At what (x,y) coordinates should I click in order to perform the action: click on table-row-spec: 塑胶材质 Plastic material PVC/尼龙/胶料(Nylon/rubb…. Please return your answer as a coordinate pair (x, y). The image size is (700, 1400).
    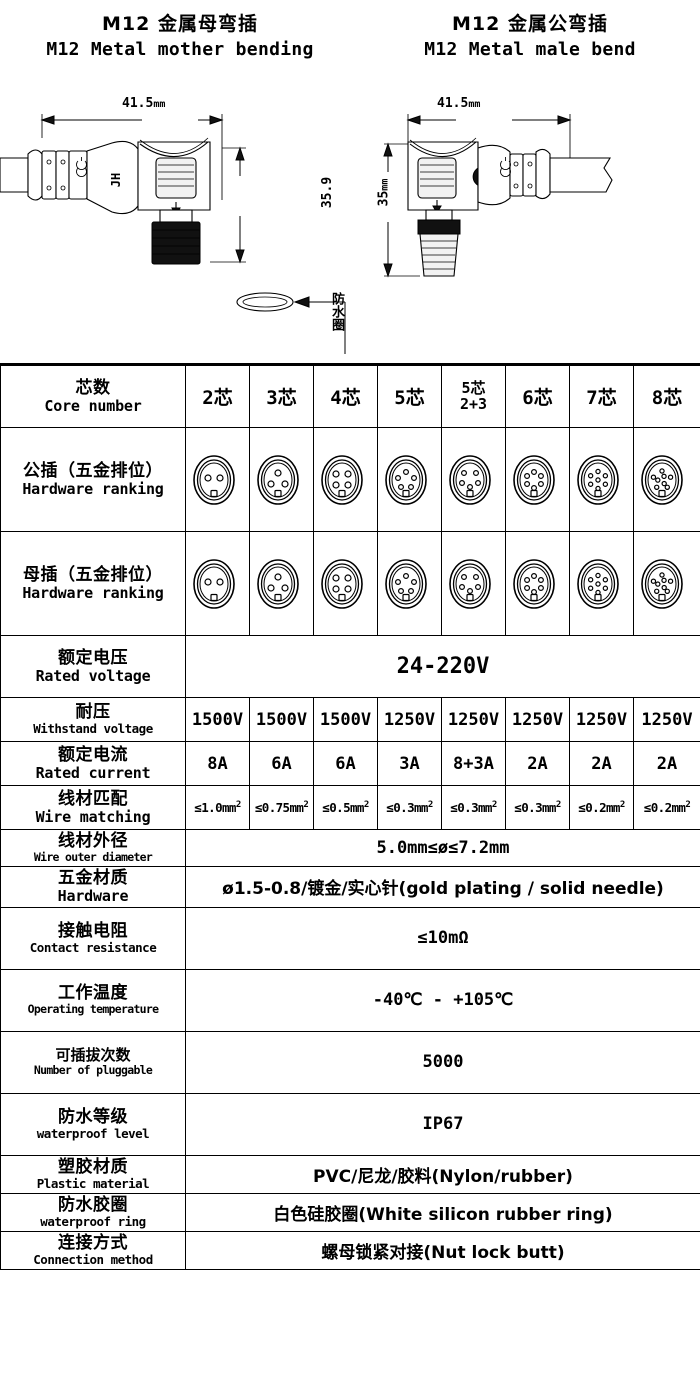
    Looking at the image, I should click on (350, 1174).